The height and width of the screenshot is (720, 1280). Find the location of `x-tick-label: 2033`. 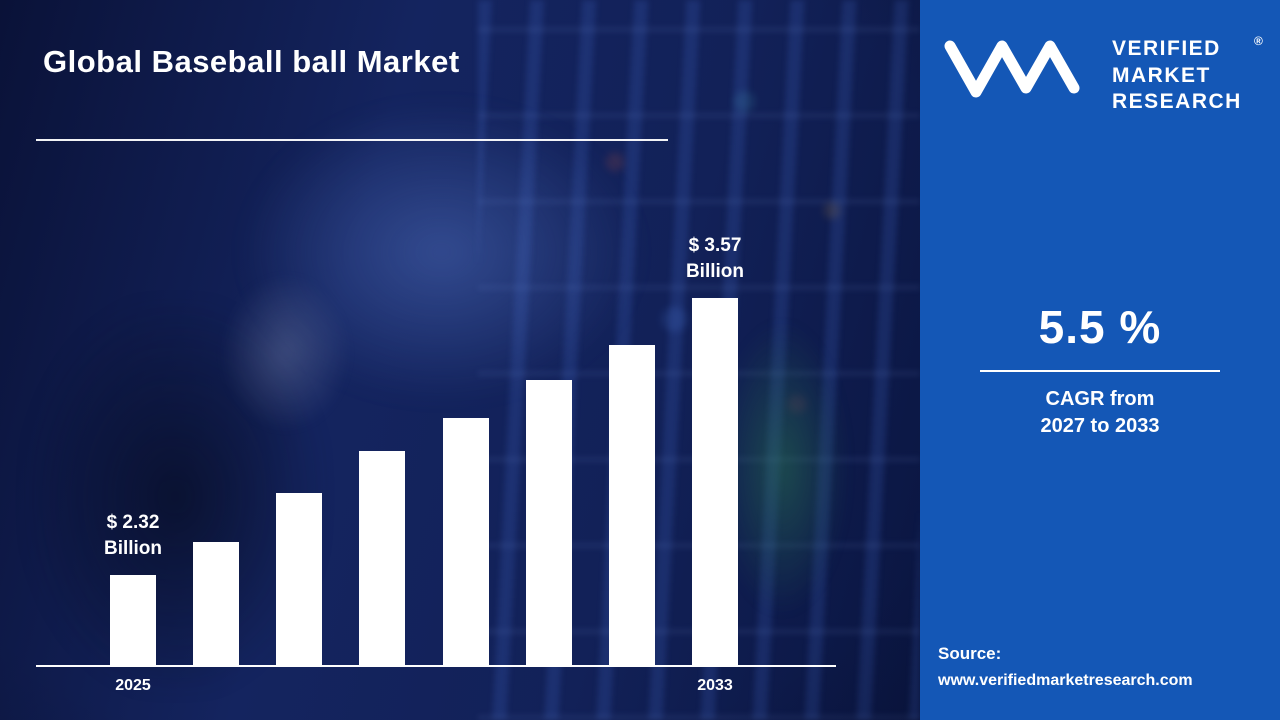

x-tick-label: 2033 is located at coordinates (715, 685).